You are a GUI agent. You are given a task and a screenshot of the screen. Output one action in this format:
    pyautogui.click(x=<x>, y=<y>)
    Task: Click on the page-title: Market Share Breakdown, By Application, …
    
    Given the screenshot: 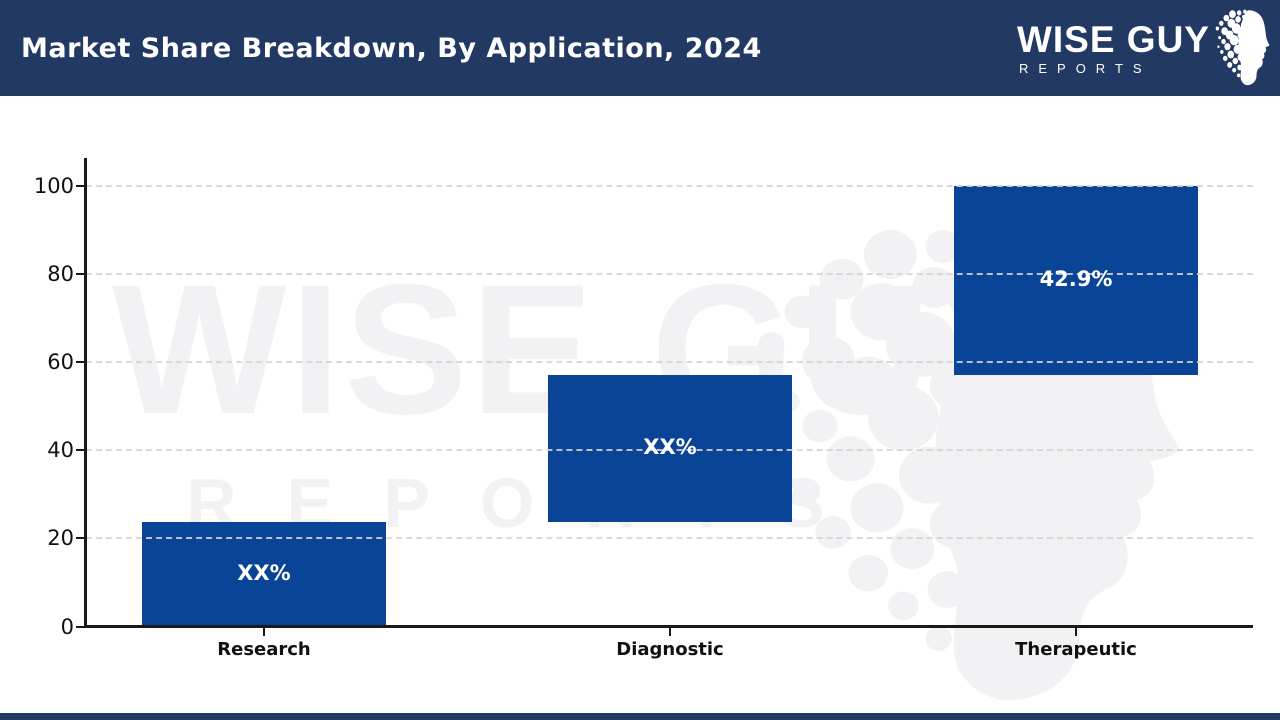 What is the action you would take?
    pyautogui.click(x=391, y=48)
    